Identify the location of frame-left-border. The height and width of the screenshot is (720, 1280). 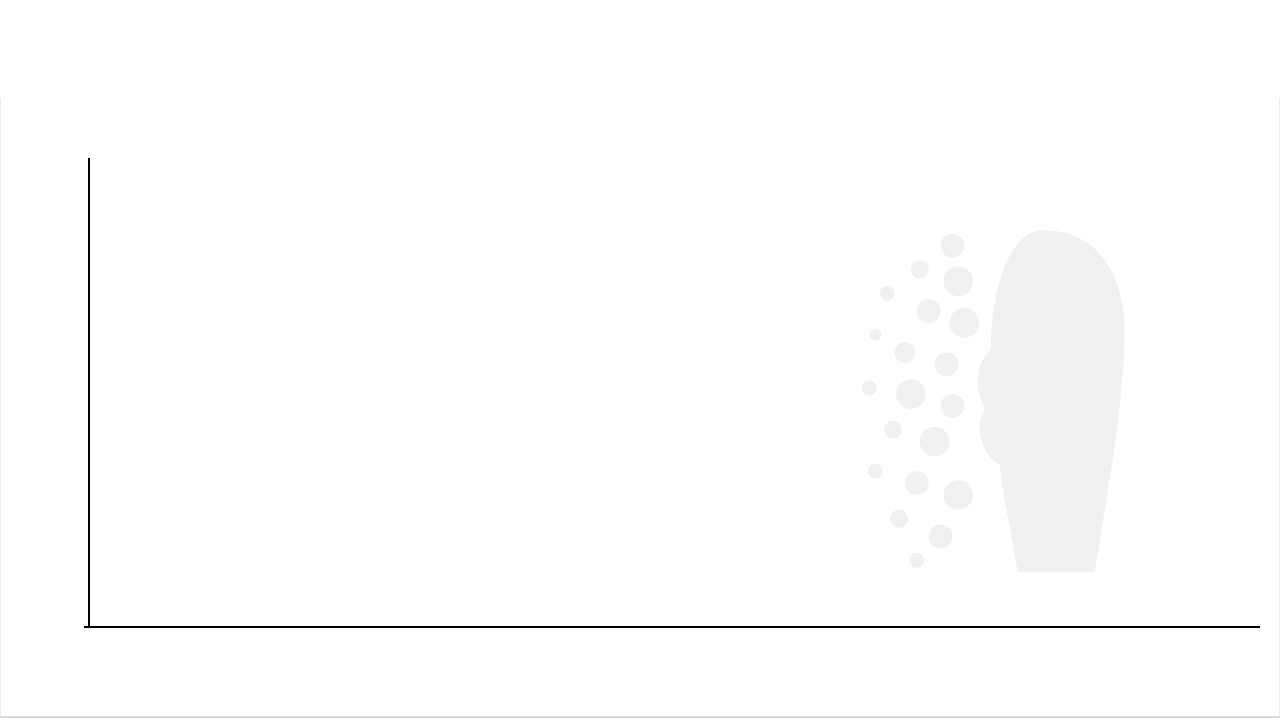
(0, 407).